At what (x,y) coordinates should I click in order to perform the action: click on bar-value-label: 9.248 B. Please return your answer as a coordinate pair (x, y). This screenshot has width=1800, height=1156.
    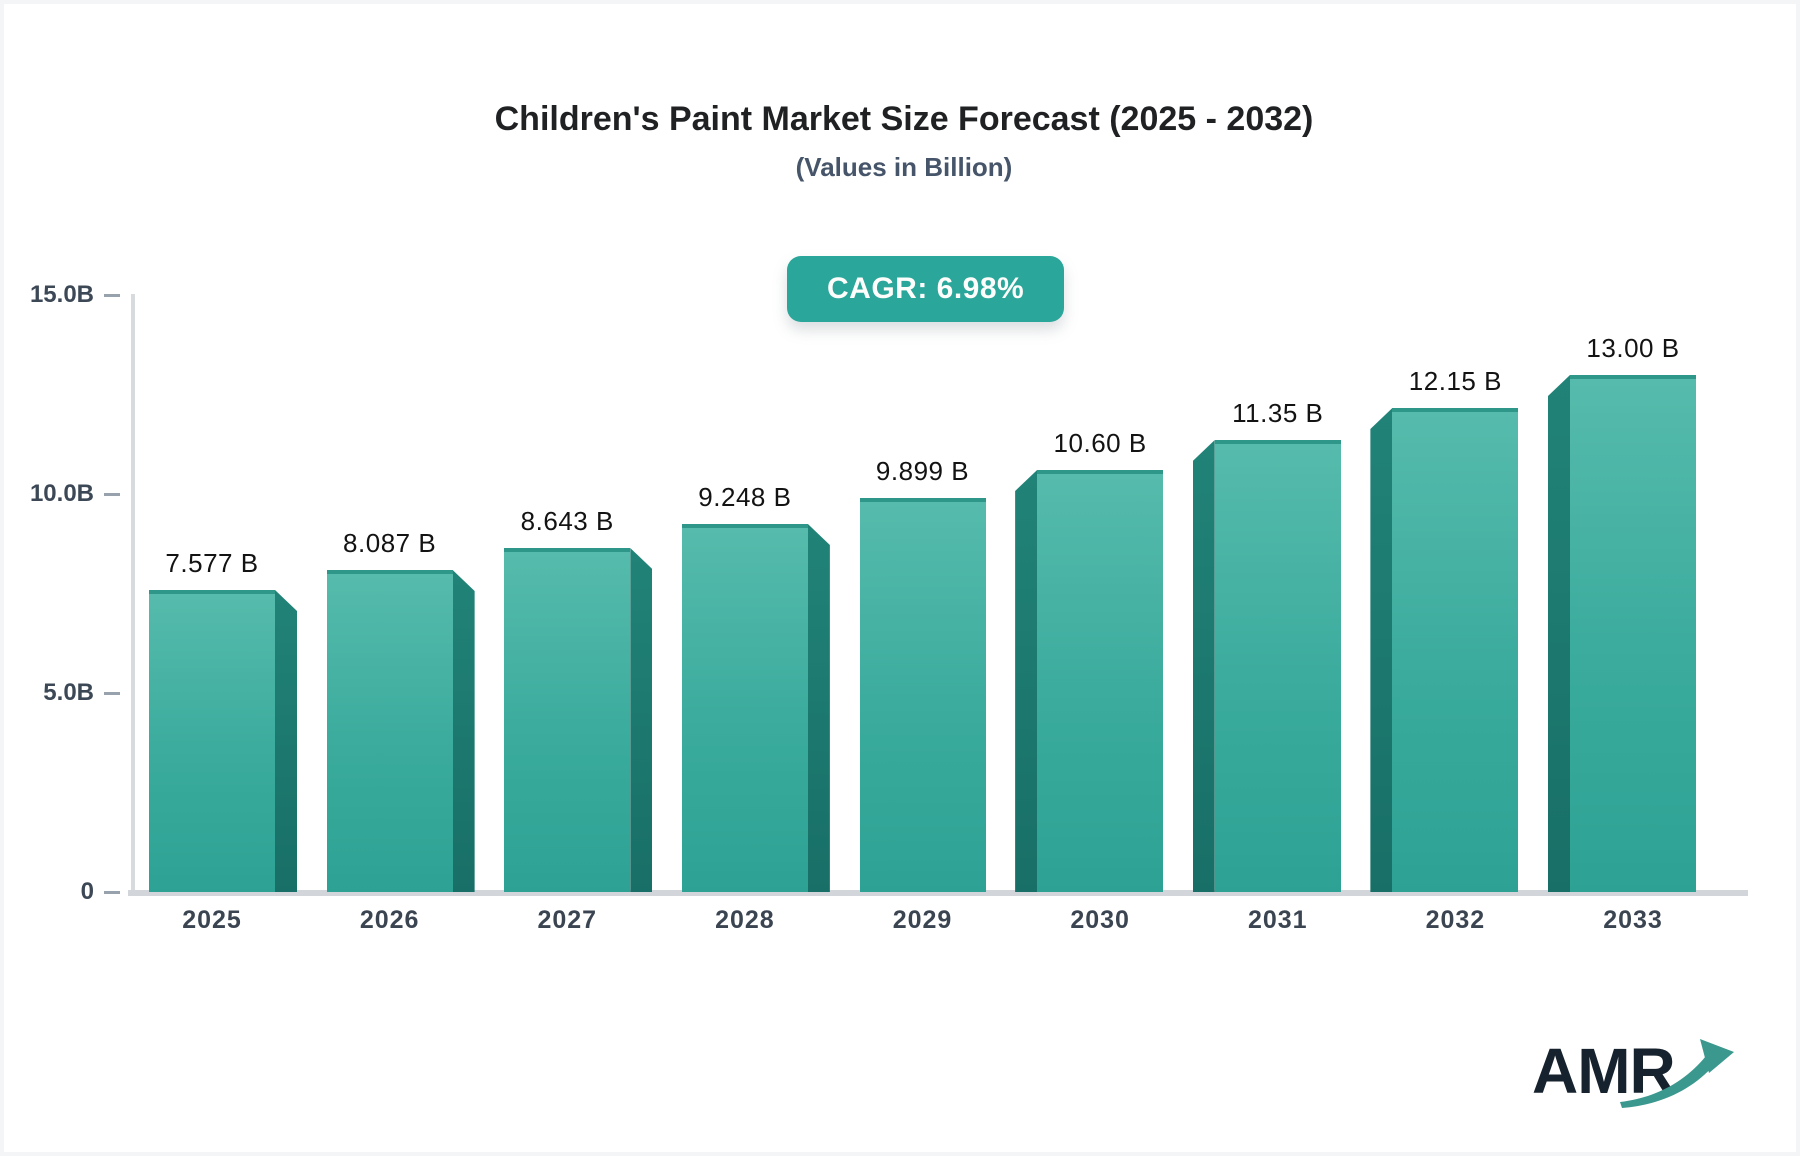
    Looking at the image, I should click on (745, 497).